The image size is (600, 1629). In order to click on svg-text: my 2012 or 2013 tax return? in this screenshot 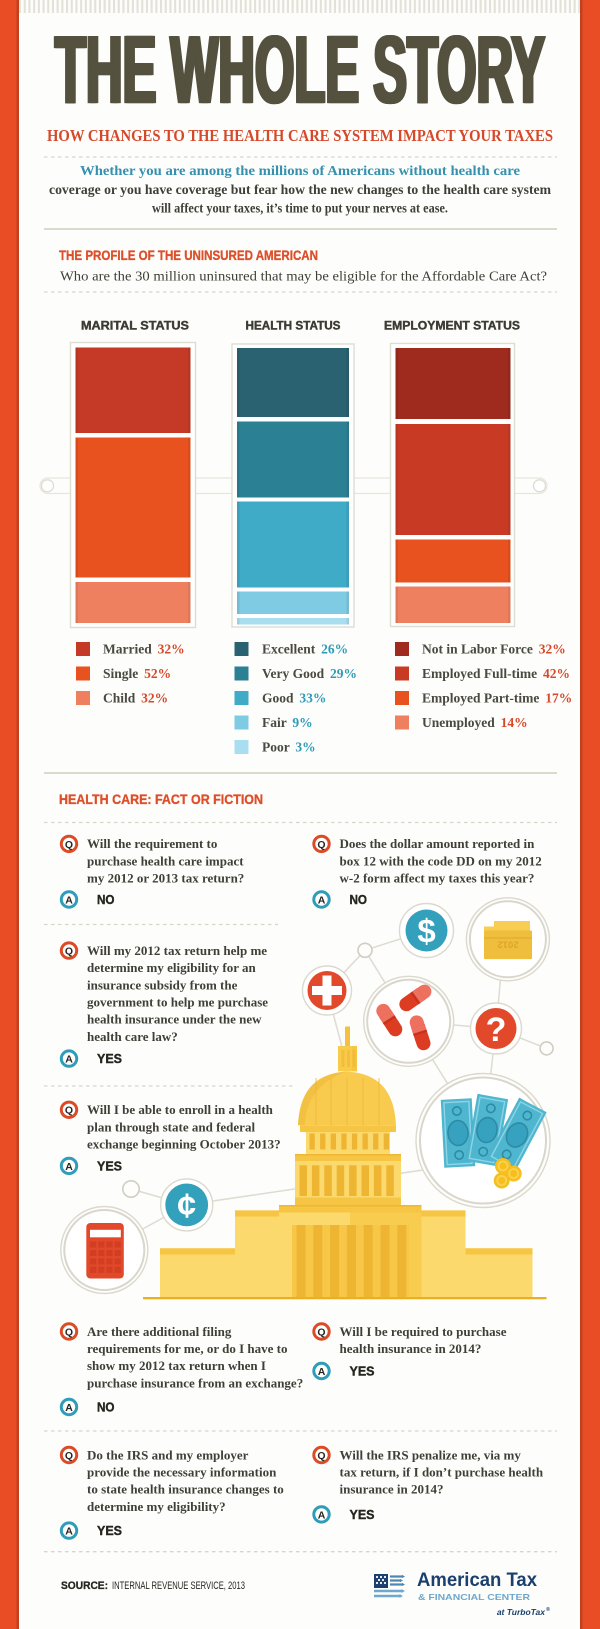, I will do `click(165, 878)`.